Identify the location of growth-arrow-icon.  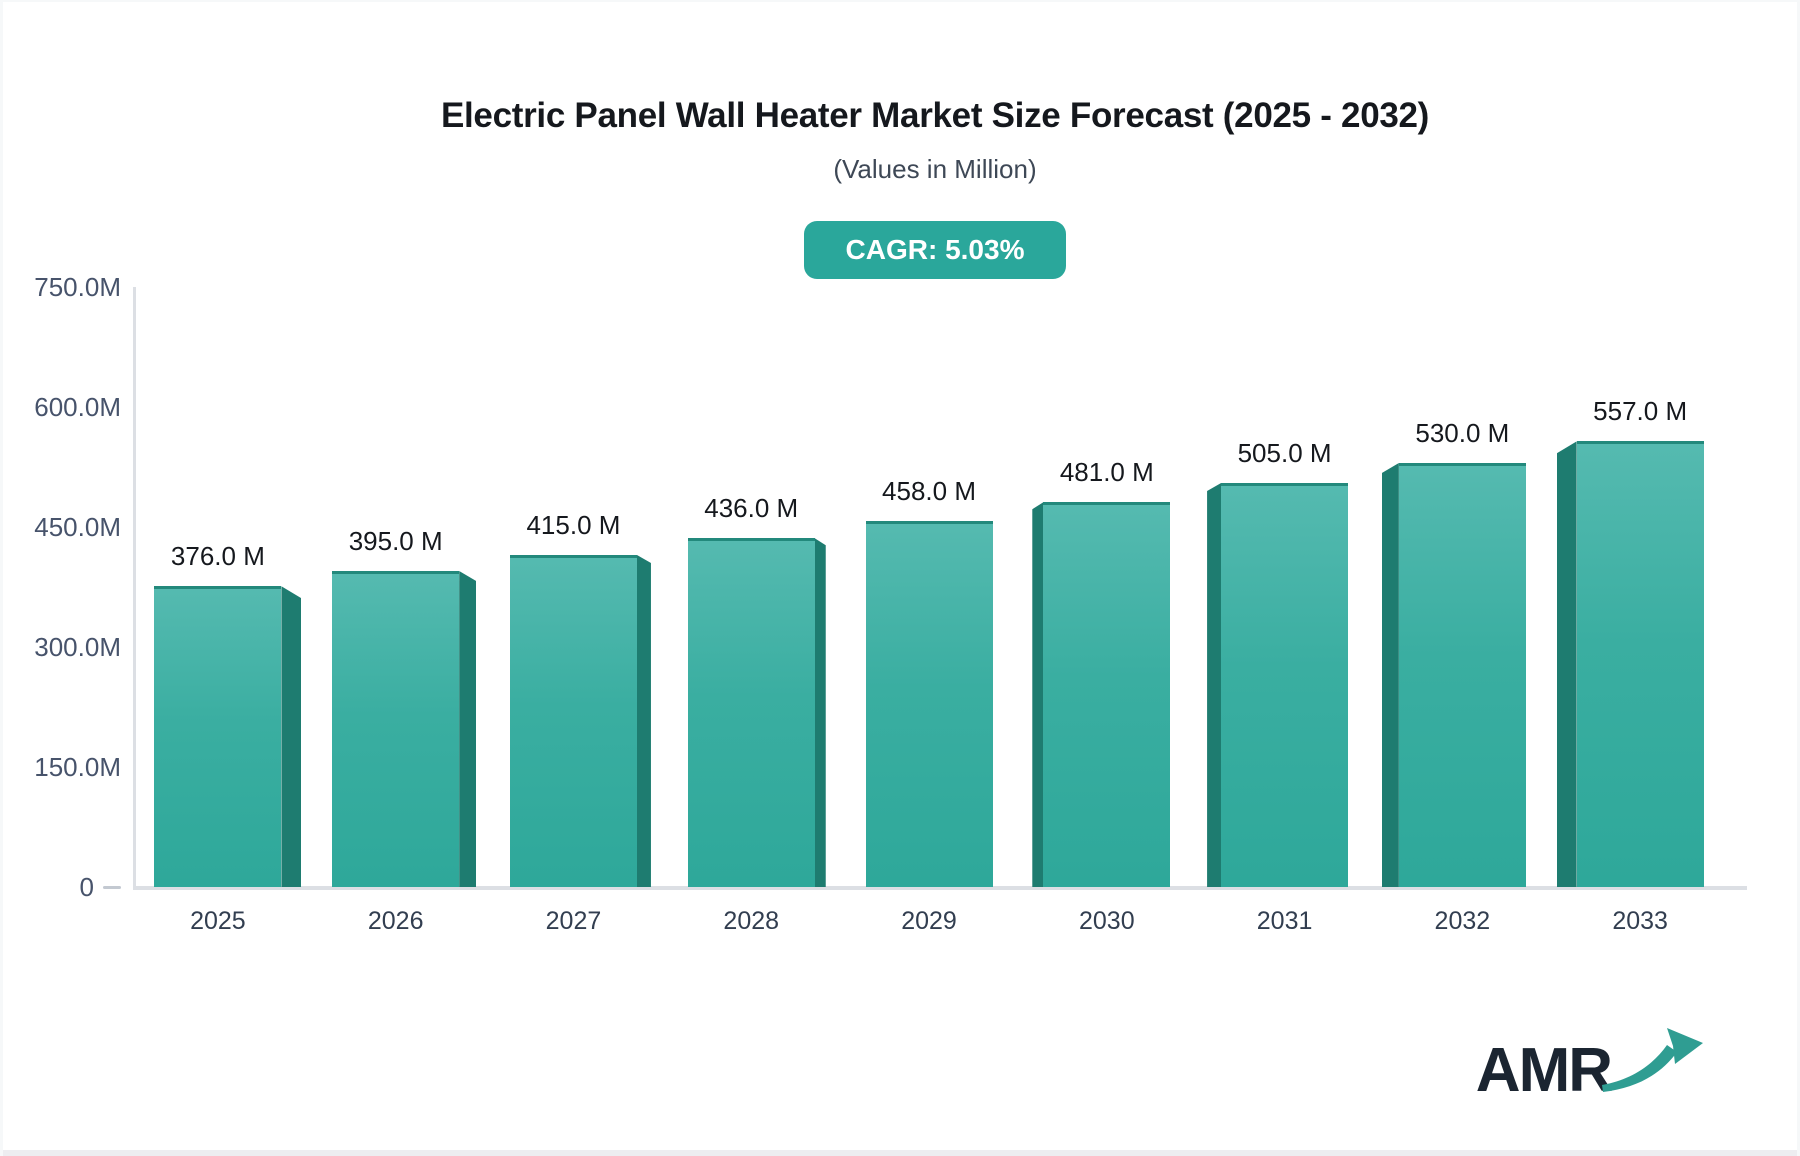
(1652, 1060).